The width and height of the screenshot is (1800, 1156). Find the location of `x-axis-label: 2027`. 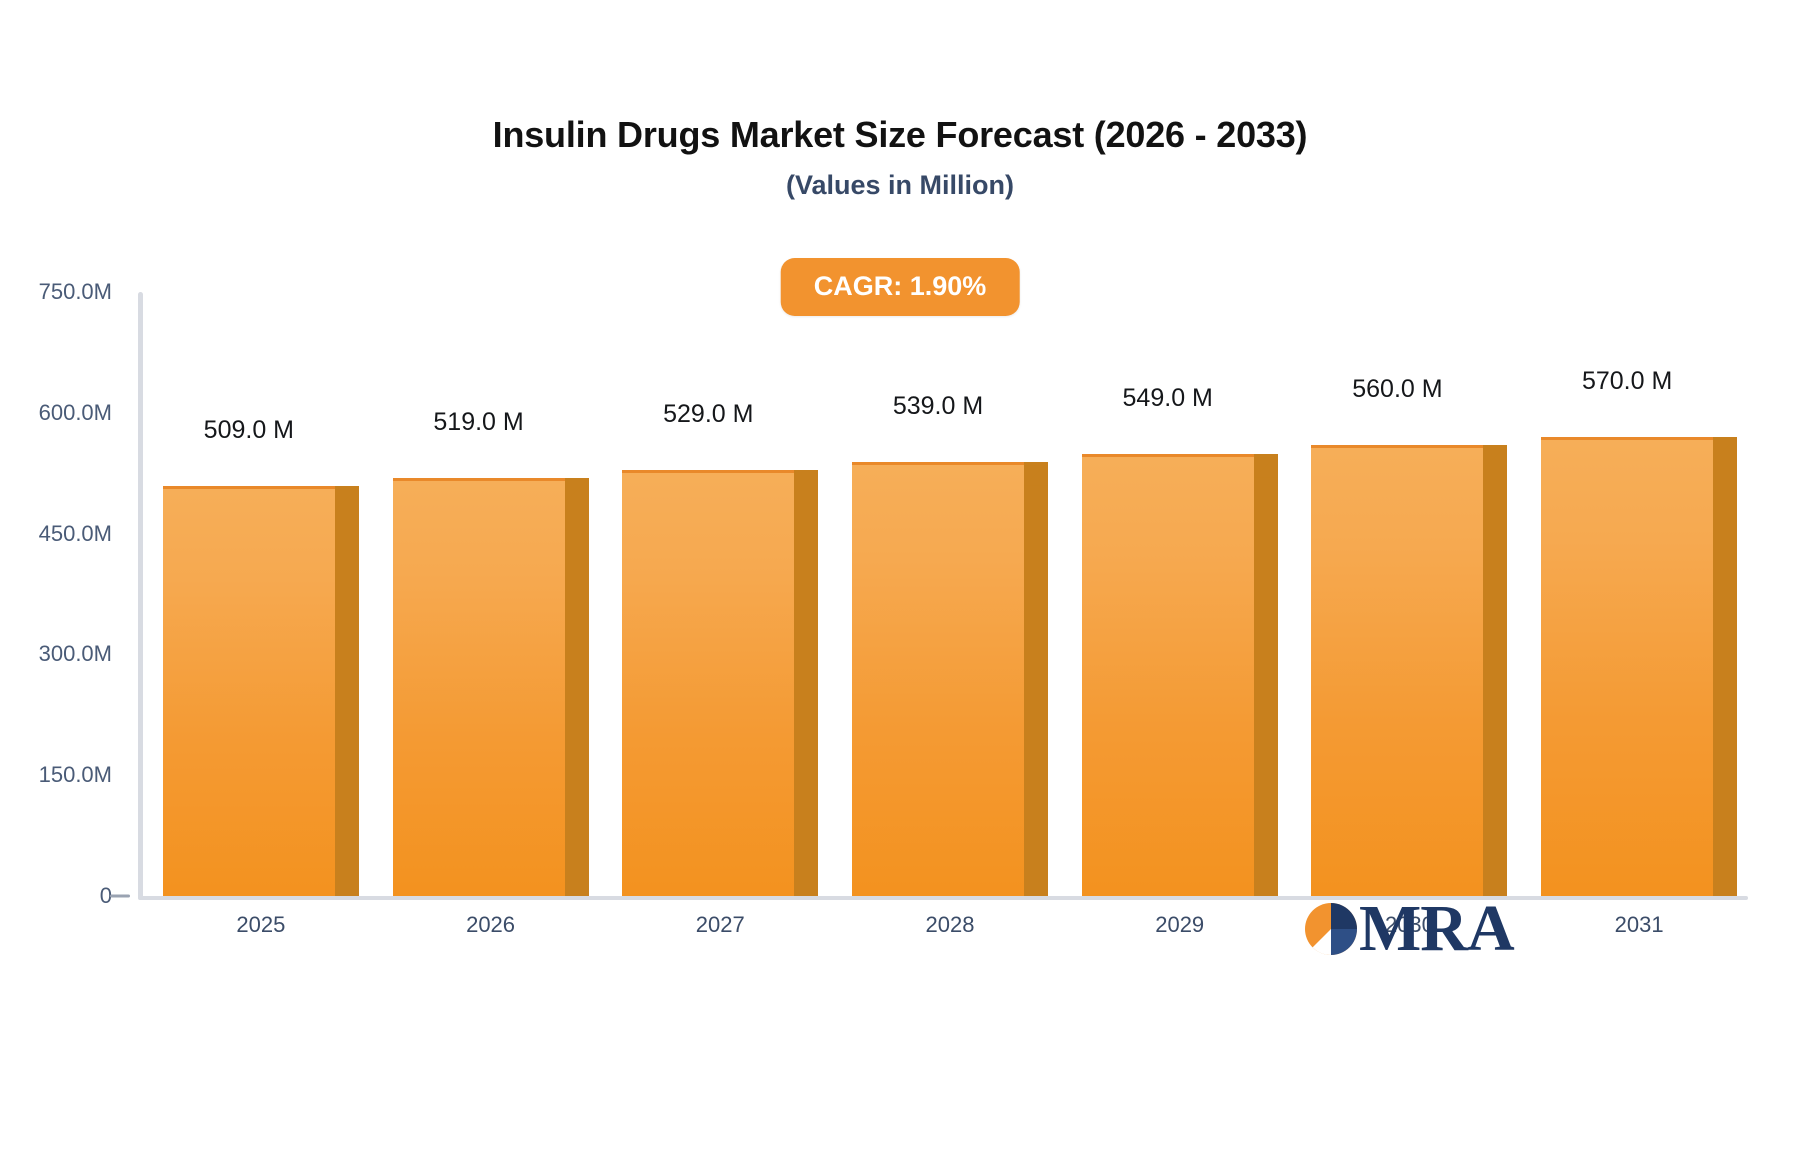

x-axis-label: 2027 is located at coordinates (720, 924).